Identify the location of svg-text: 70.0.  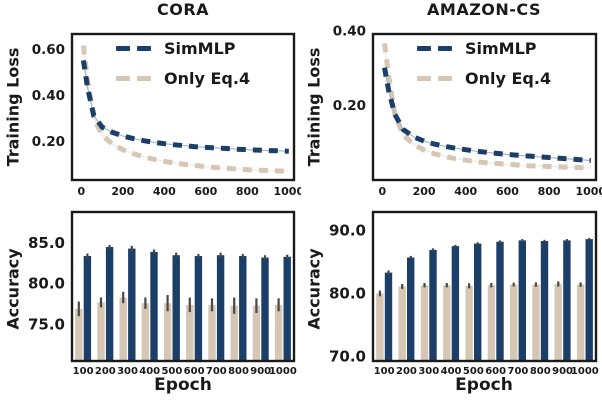
(347, 357).